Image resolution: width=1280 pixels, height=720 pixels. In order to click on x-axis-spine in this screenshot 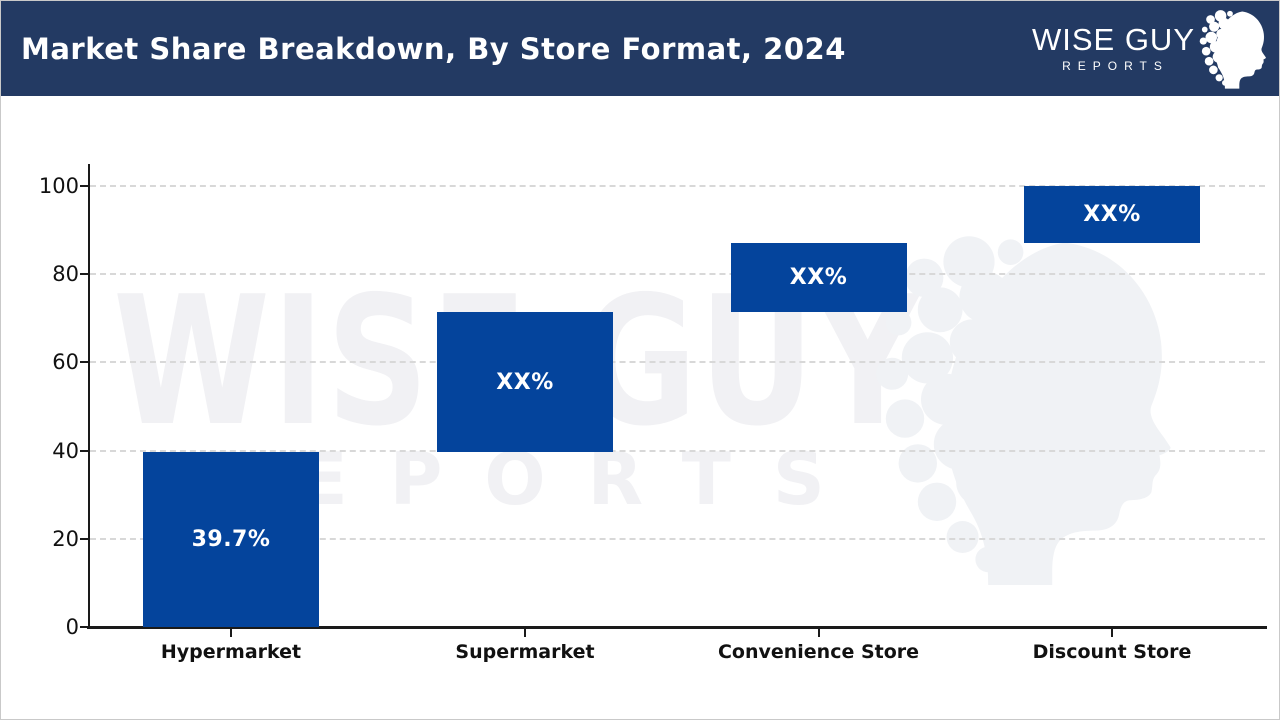, I will do `click(677, 627)`.